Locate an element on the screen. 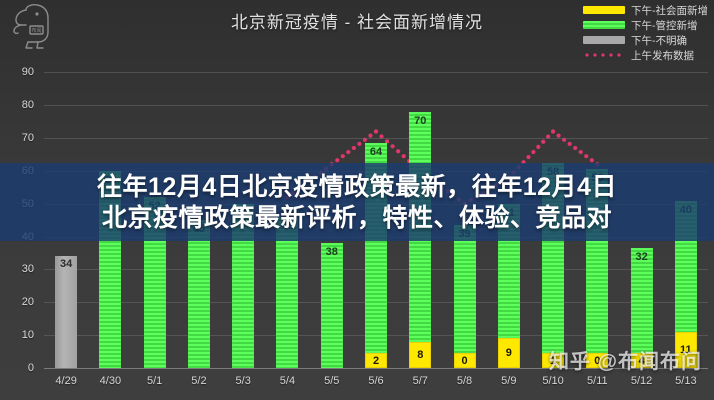 Image resolution: width=714 pixels, height=400 pixels. x-axis-tick-label: 5/11 is located at coordinates (597, 381).